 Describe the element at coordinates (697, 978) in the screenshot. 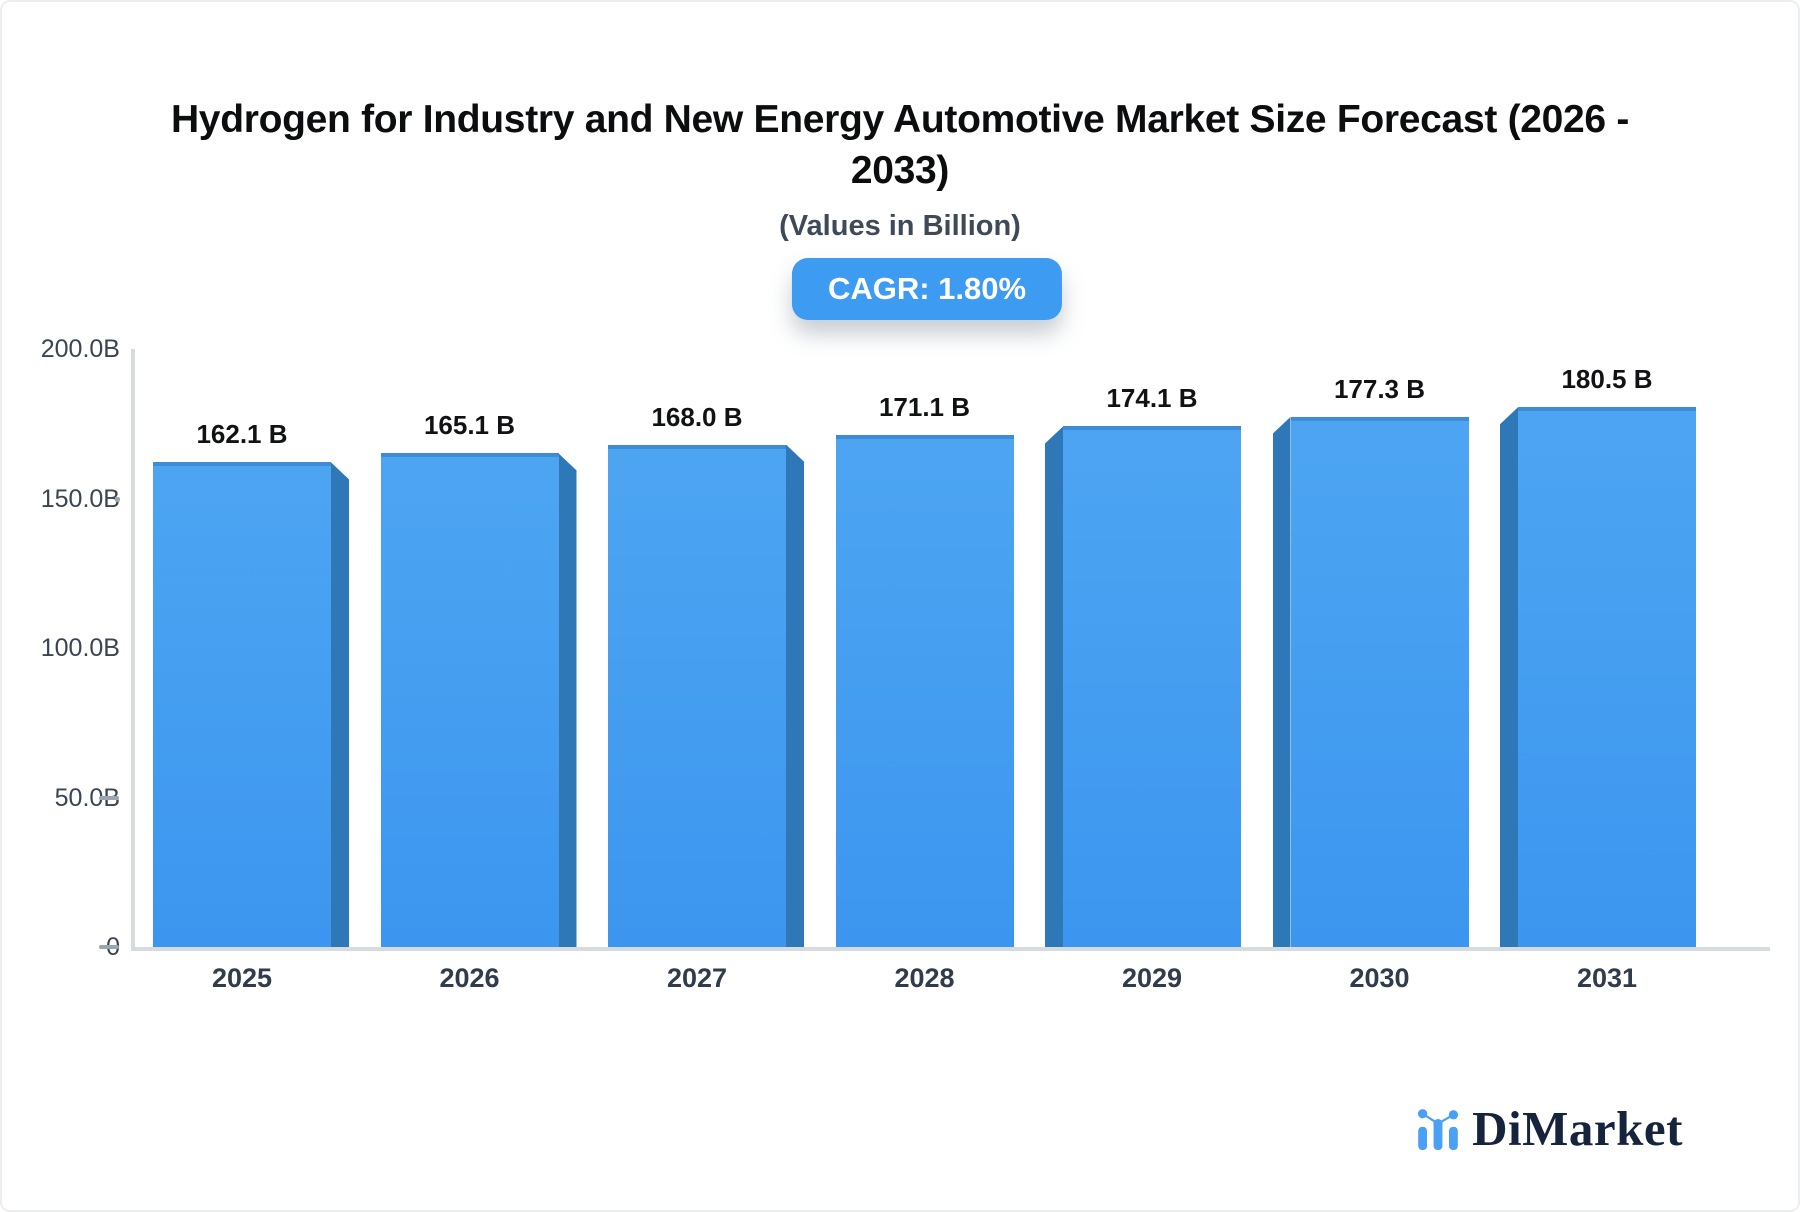

I see `x-tick-label: 2027` at that location.